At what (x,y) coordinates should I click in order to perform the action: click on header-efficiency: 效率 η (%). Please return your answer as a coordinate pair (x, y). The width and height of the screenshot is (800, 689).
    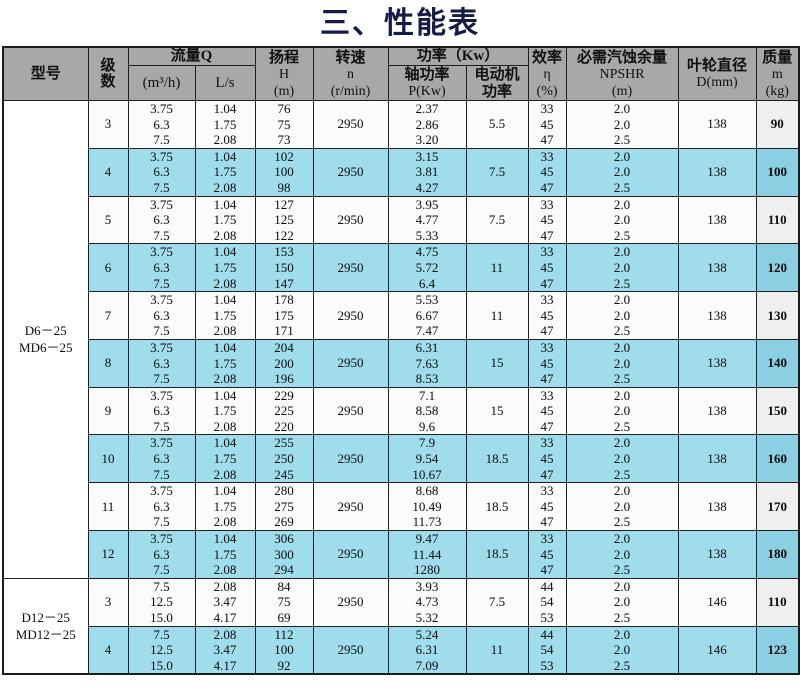
    Looking at the image, I should click on (547, 73).